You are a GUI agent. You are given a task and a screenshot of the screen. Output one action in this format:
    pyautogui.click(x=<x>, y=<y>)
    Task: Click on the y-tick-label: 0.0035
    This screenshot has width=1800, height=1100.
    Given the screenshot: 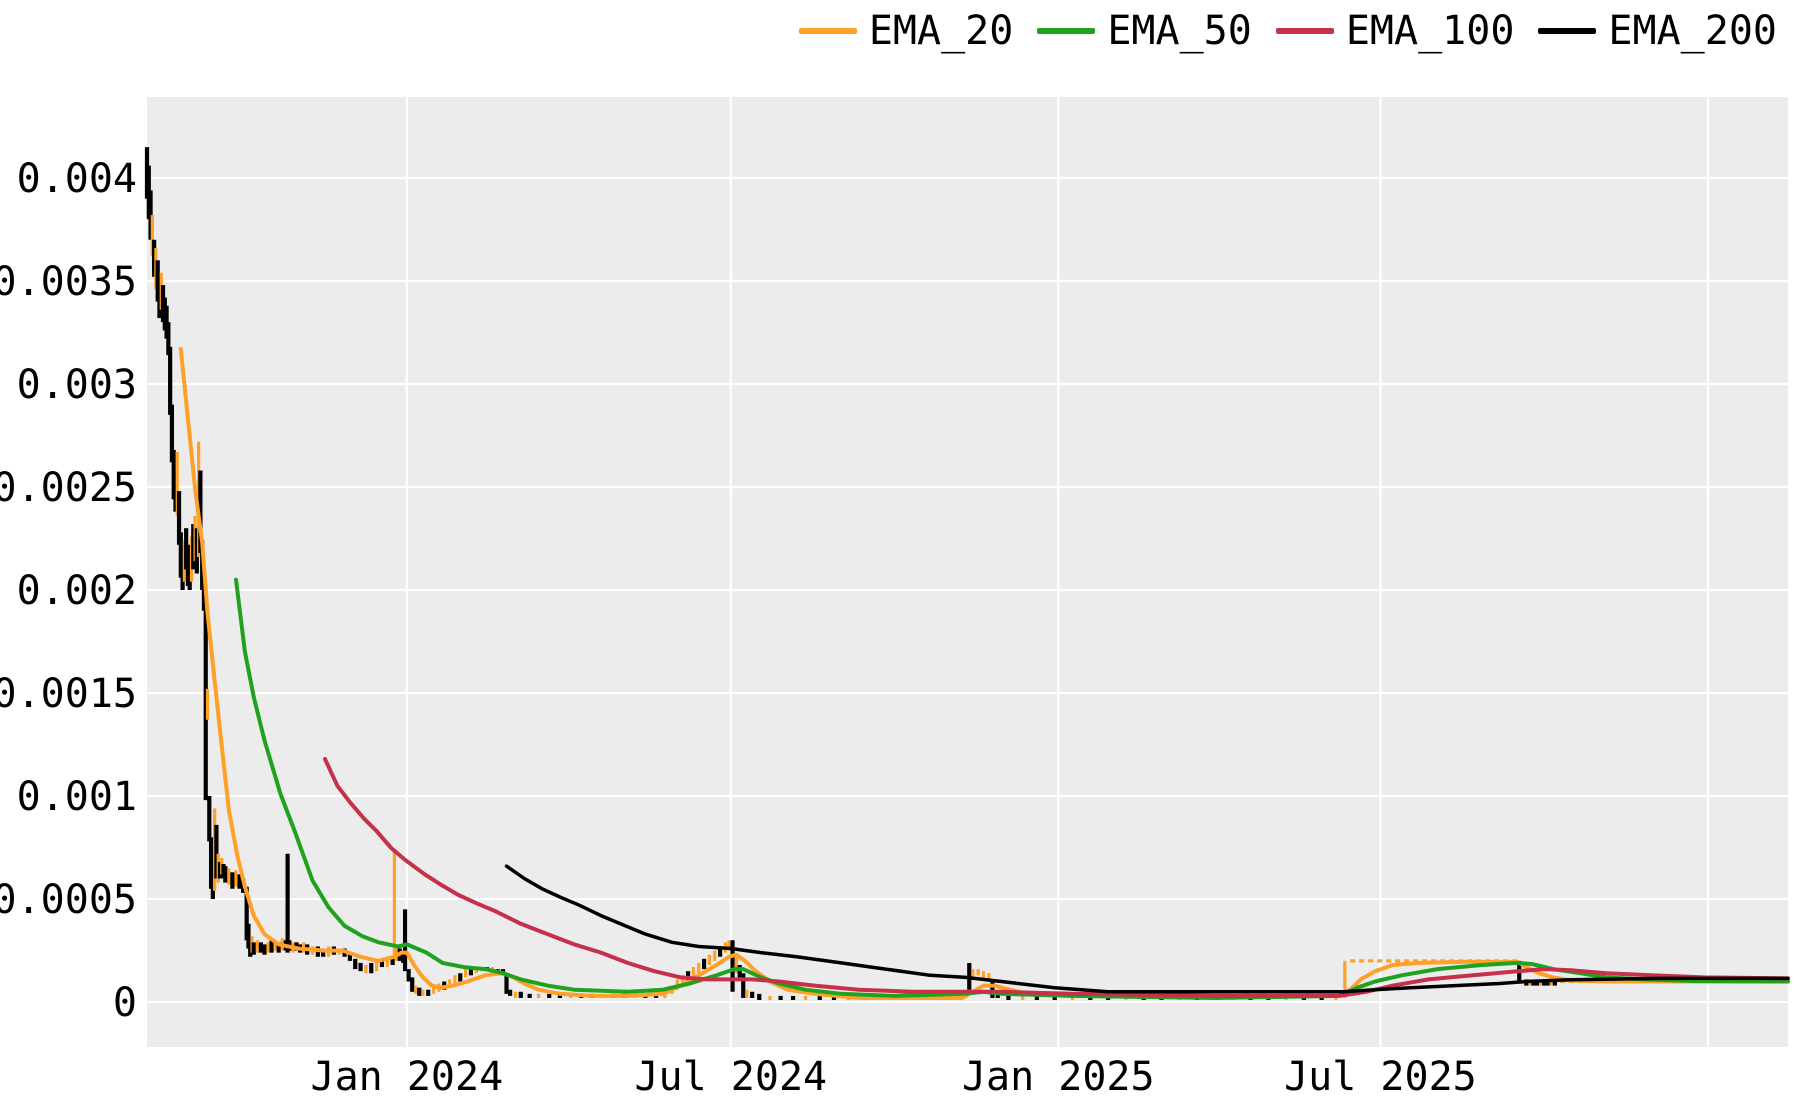 What is the action you would take?
    pyautogui.click(x=68, y=282)
    